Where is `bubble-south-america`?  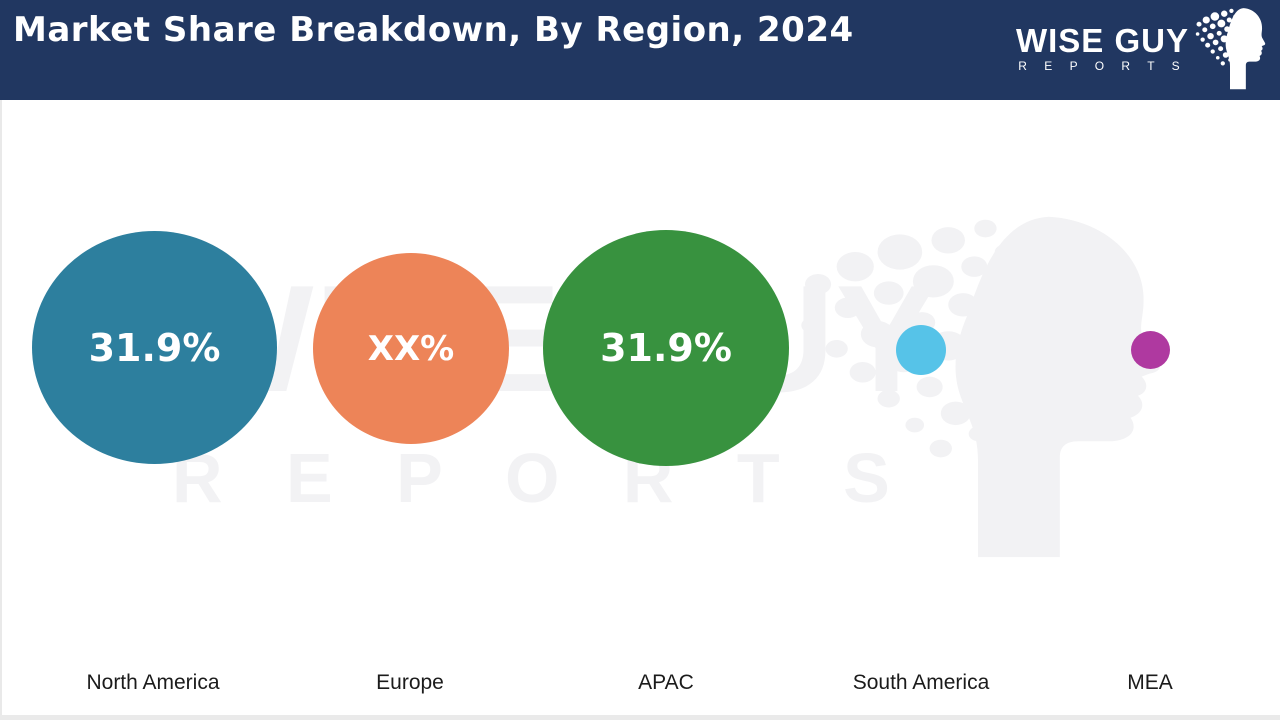
bubble-south-america is located at coordinates (921, 350).